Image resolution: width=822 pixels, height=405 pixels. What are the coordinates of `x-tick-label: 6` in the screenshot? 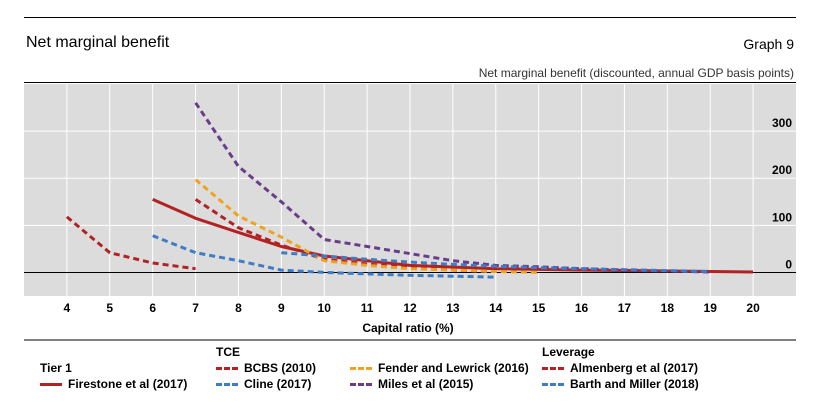 It's located at (152, 308).